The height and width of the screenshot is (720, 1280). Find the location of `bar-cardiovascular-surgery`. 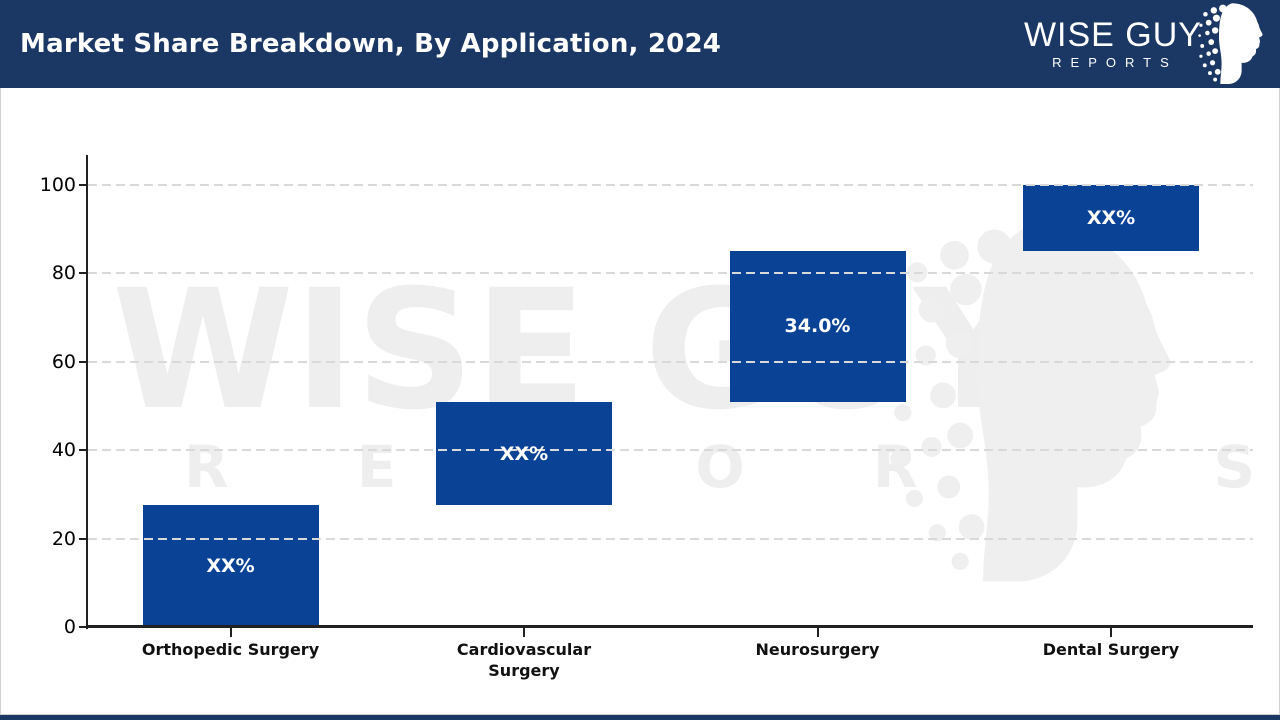

bar-cardiovascular-surgery is located at coordinates (524, 453).